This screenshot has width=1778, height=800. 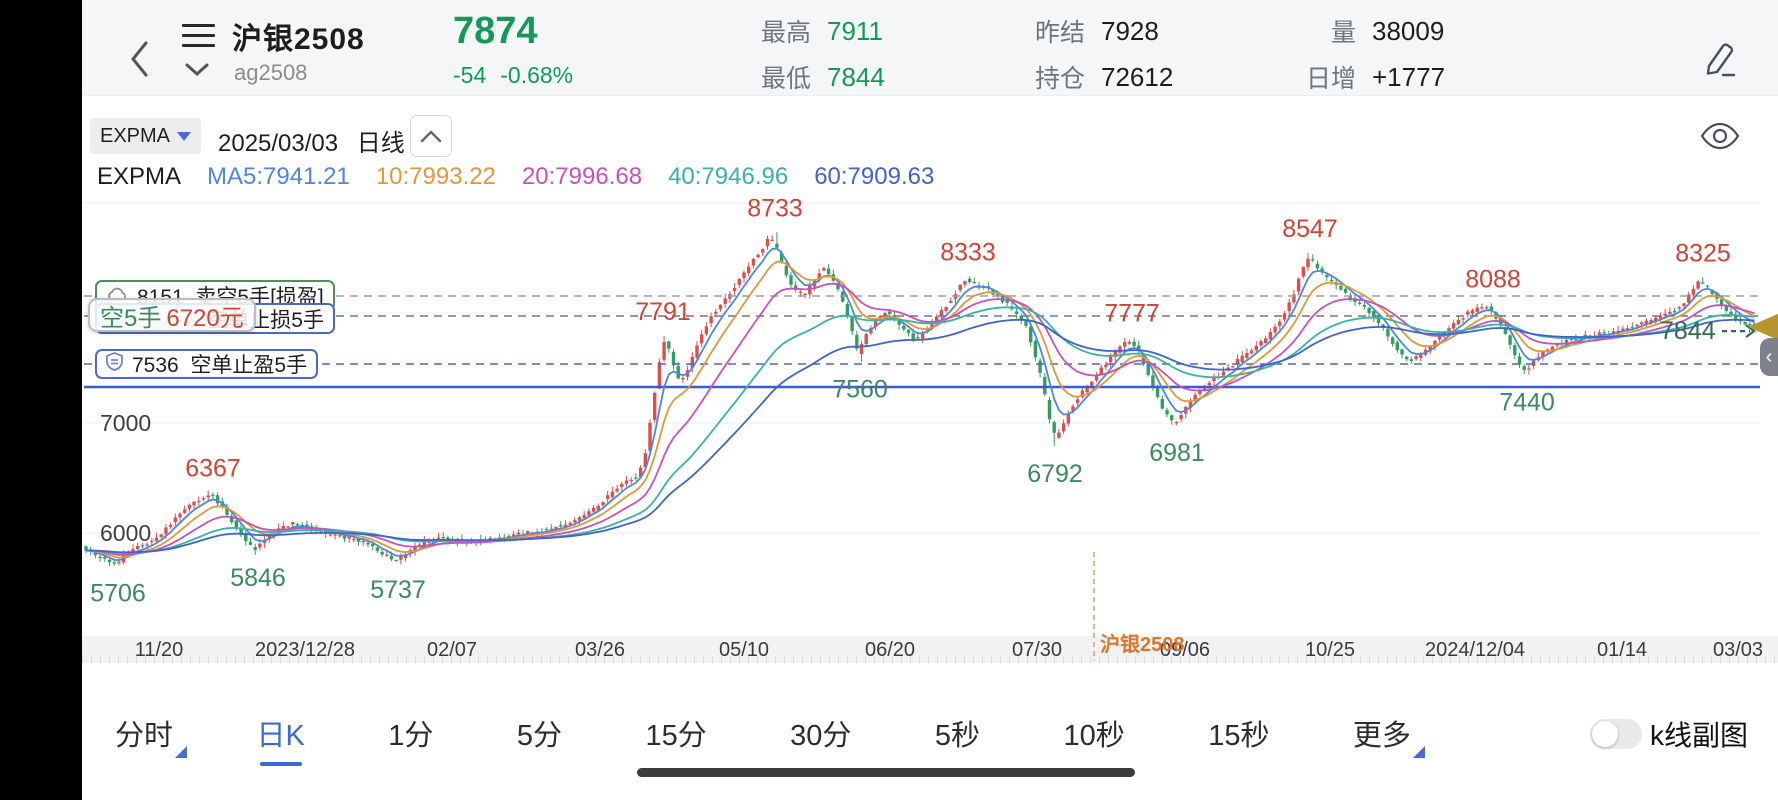 I want to click on change-percent: -0.68%, so click(x=537, y=75).